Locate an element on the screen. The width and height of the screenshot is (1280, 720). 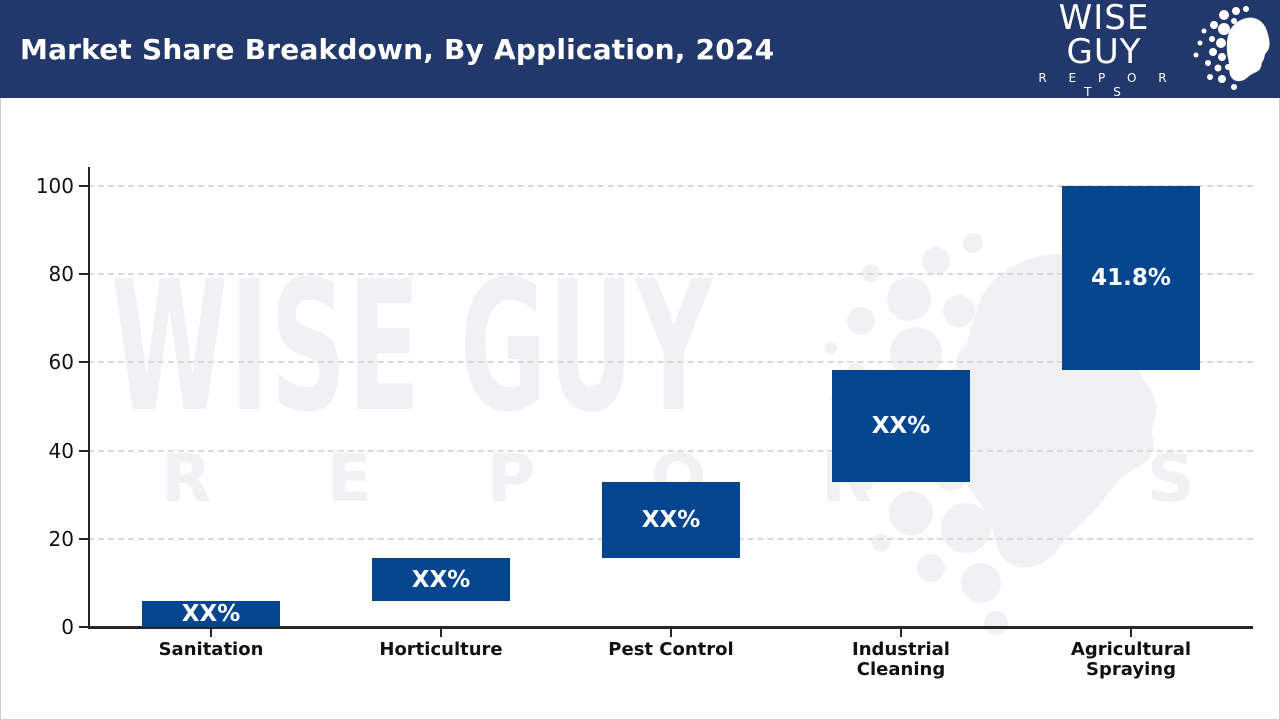
x-axis-category-label: Pest Control is located at coordinates (671, 649).